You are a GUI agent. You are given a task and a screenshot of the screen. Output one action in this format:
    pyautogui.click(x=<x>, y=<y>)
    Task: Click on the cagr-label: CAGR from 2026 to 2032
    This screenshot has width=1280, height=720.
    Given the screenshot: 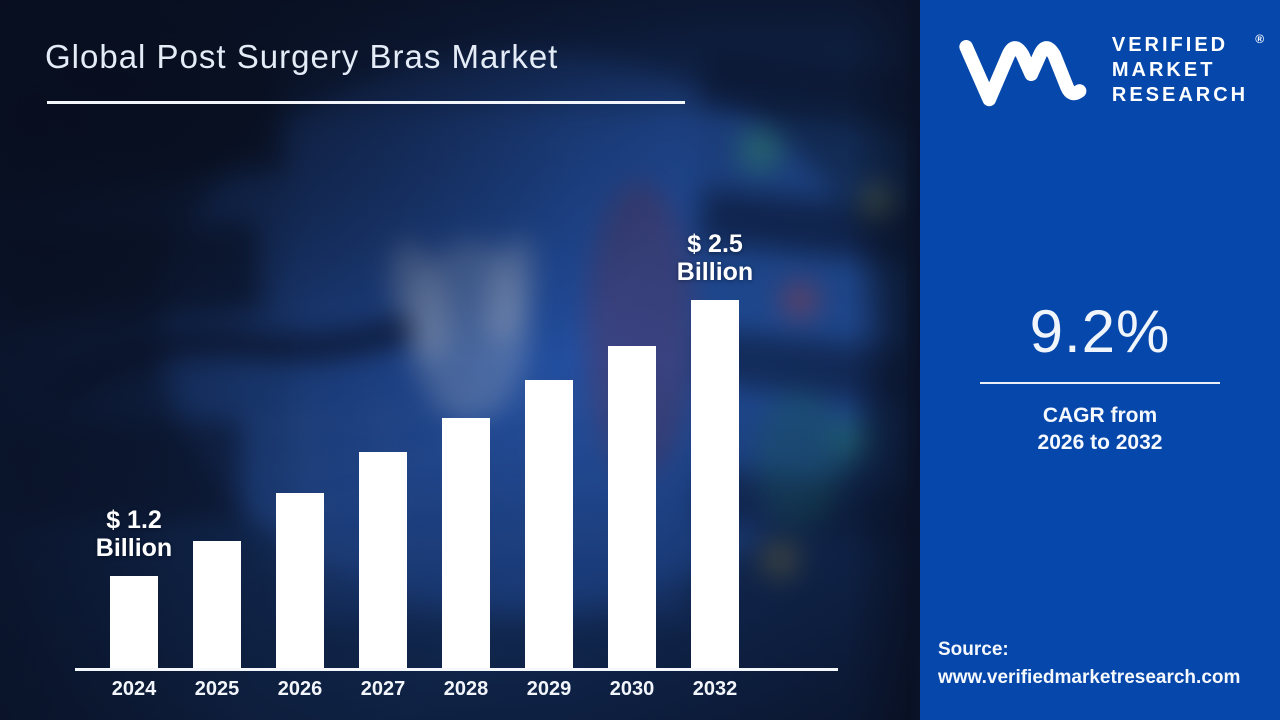 What is the action you would take?
    pyautogui.click(x=1100, y=429)
    